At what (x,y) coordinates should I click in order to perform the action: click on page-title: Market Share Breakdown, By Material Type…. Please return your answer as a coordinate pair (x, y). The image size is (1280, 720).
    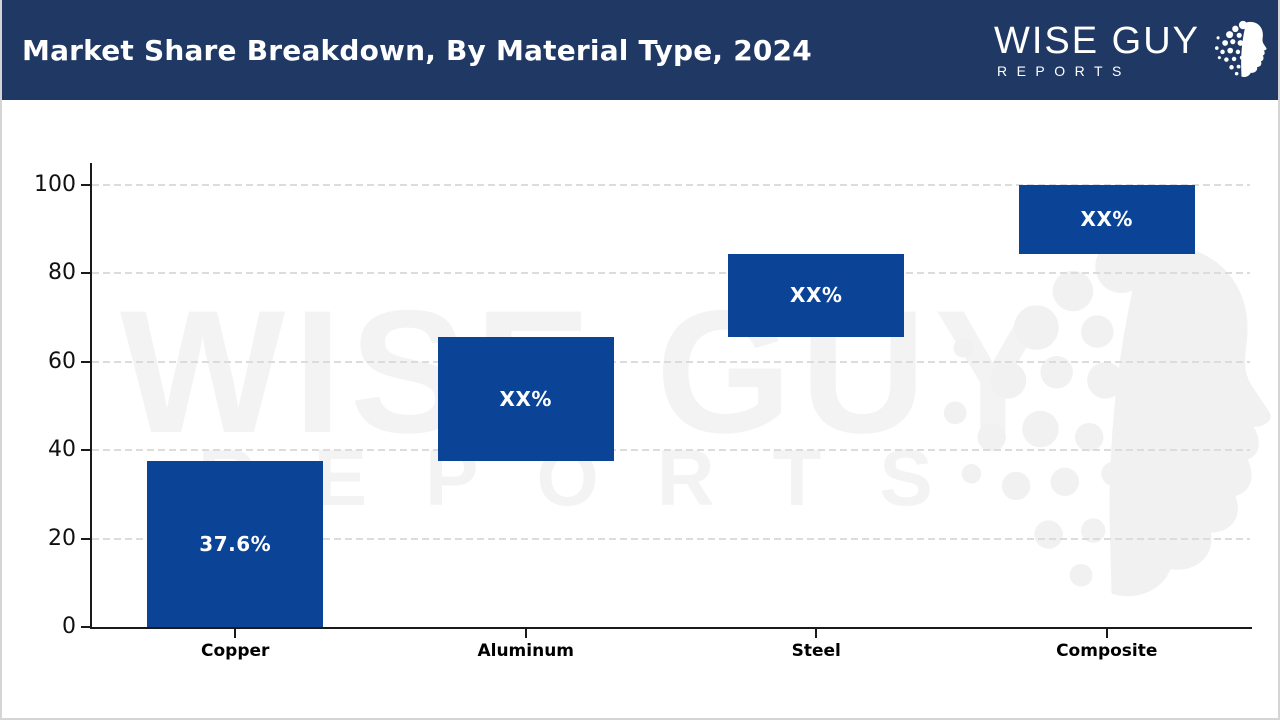
    Looking at the image, I should click on (417, 50).